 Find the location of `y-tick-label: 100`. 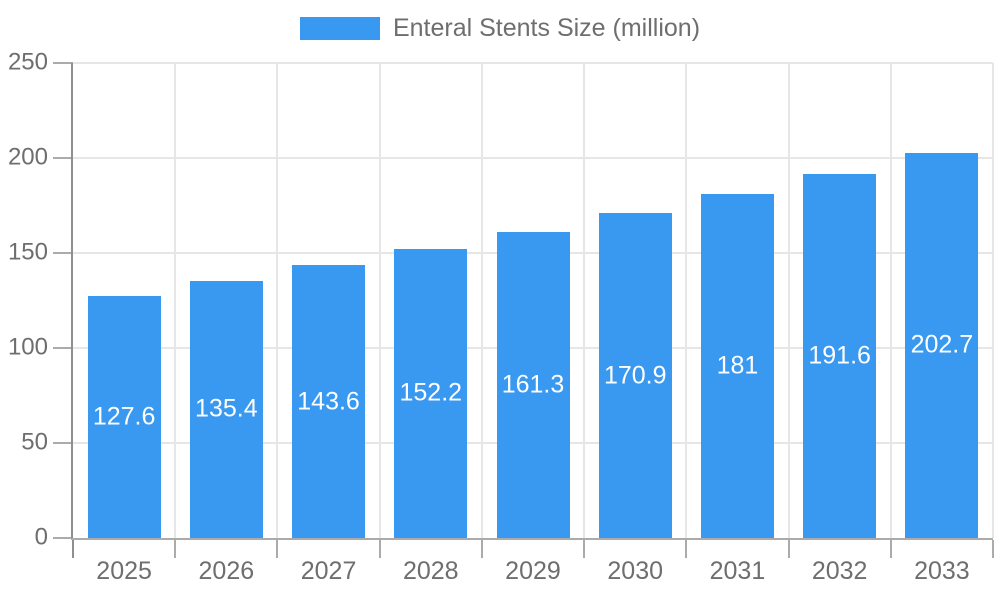

y-tick-label: 100 is located at coordinates (27, 347).